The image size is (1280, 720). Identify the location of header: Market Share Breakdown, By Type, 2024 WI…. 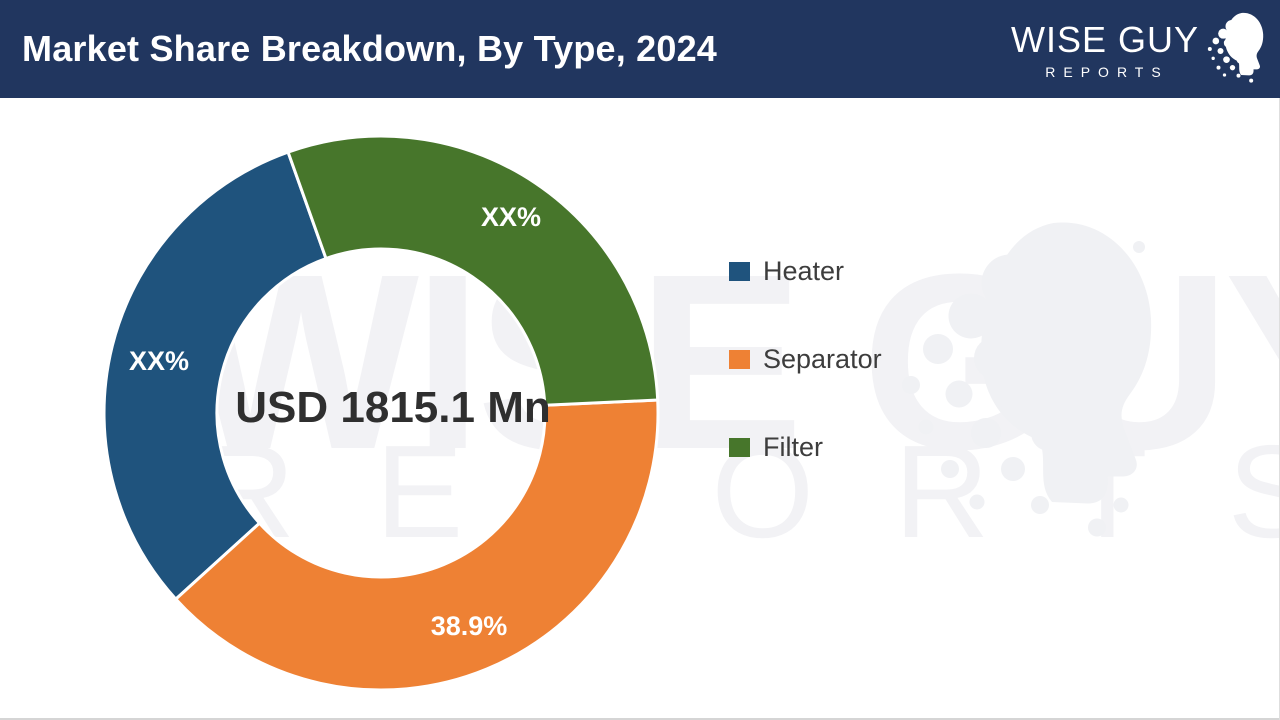
(640, 49).